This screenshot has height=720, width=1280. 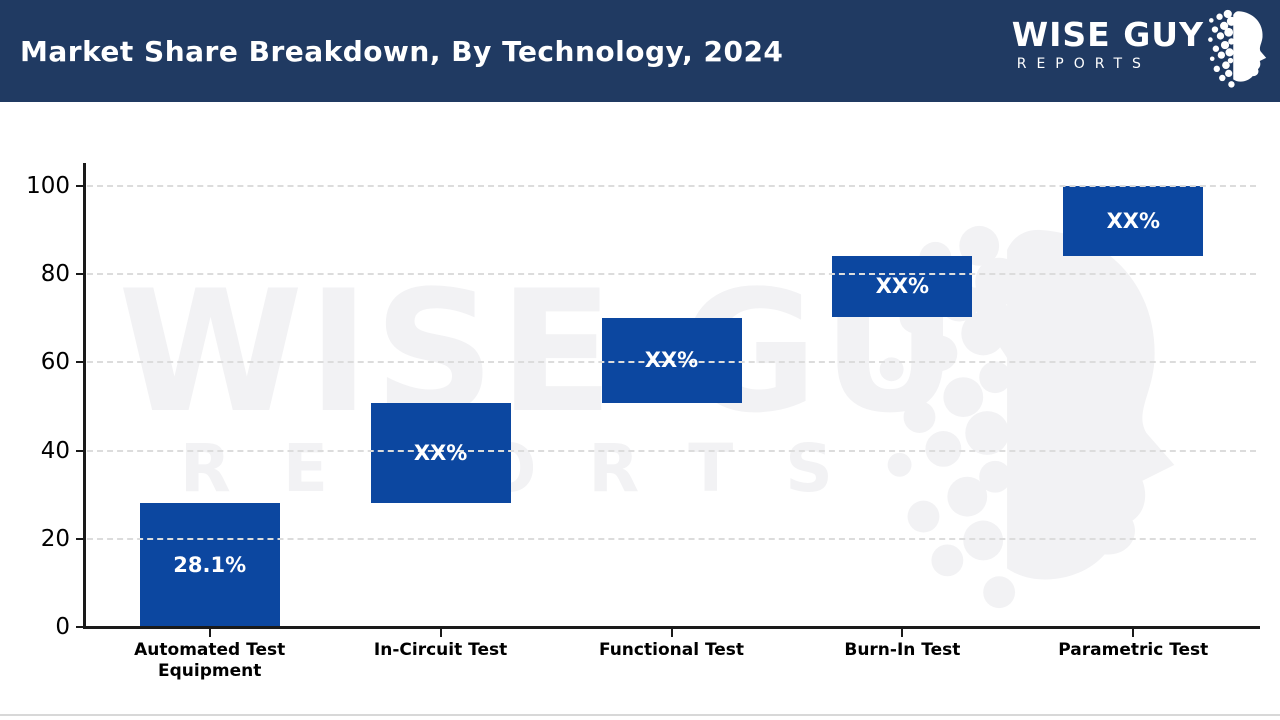 I want to click on x-category-label-2: In-Circuit Test, so click(x=440, y=650).